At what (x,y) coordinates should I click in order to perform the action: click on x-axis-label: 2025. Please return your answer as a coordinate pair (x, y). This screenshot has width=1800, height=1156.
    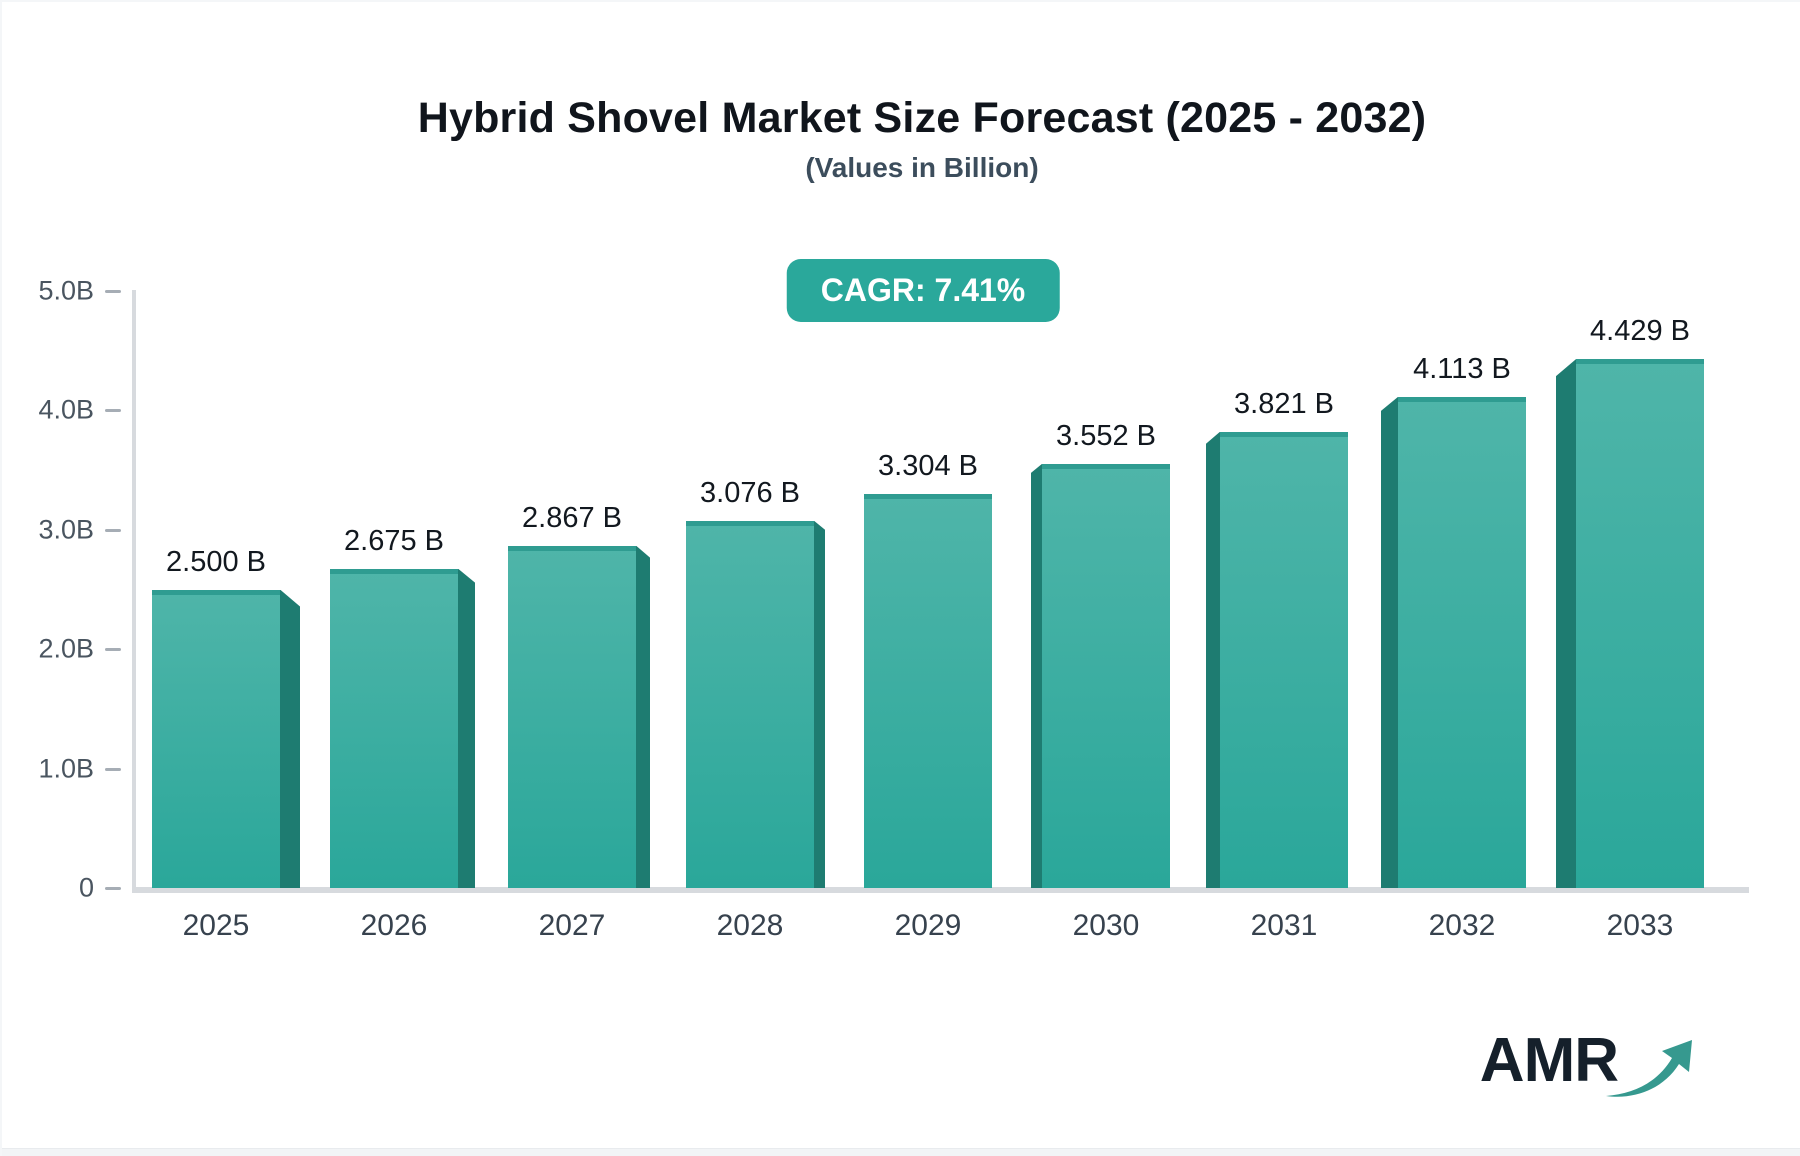
    Looking at the image, I should click on (216, 925).